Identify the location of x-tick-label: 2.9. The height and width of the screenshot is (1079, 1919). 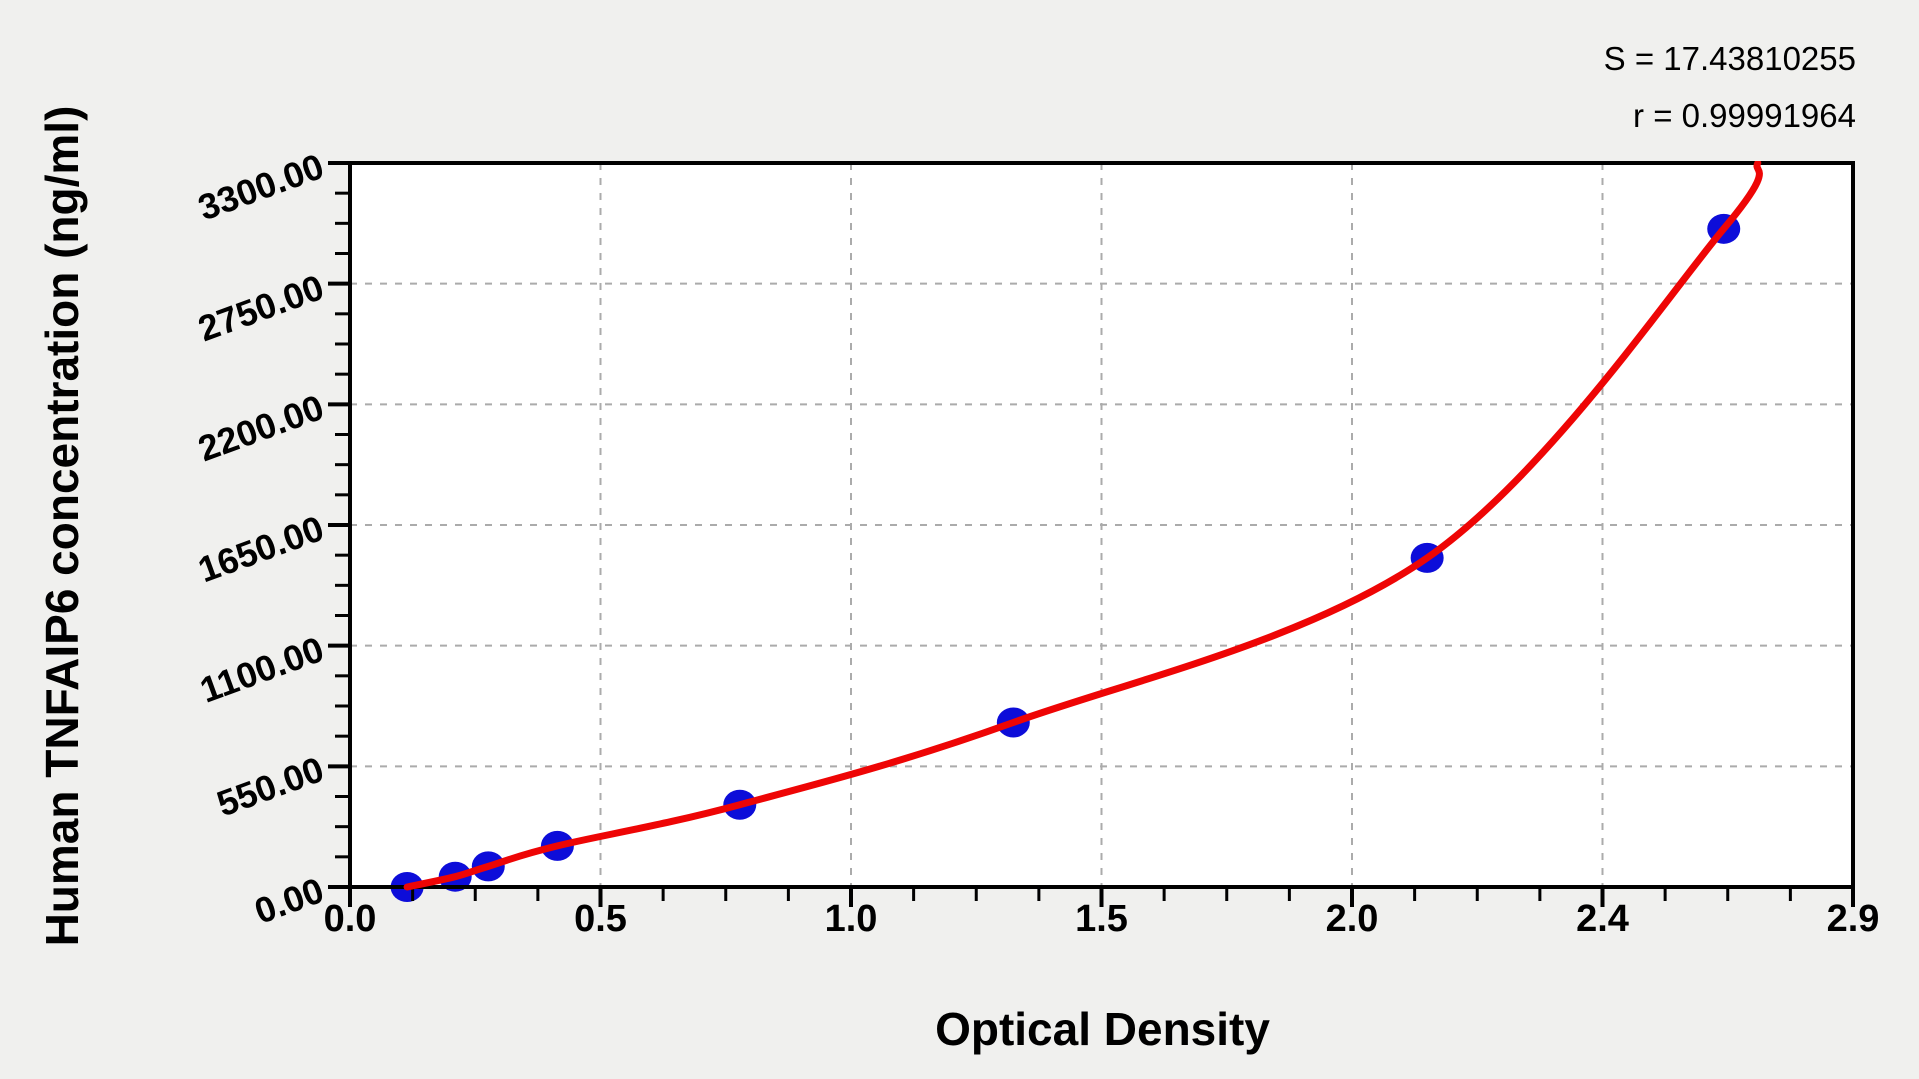
(1853, 919).